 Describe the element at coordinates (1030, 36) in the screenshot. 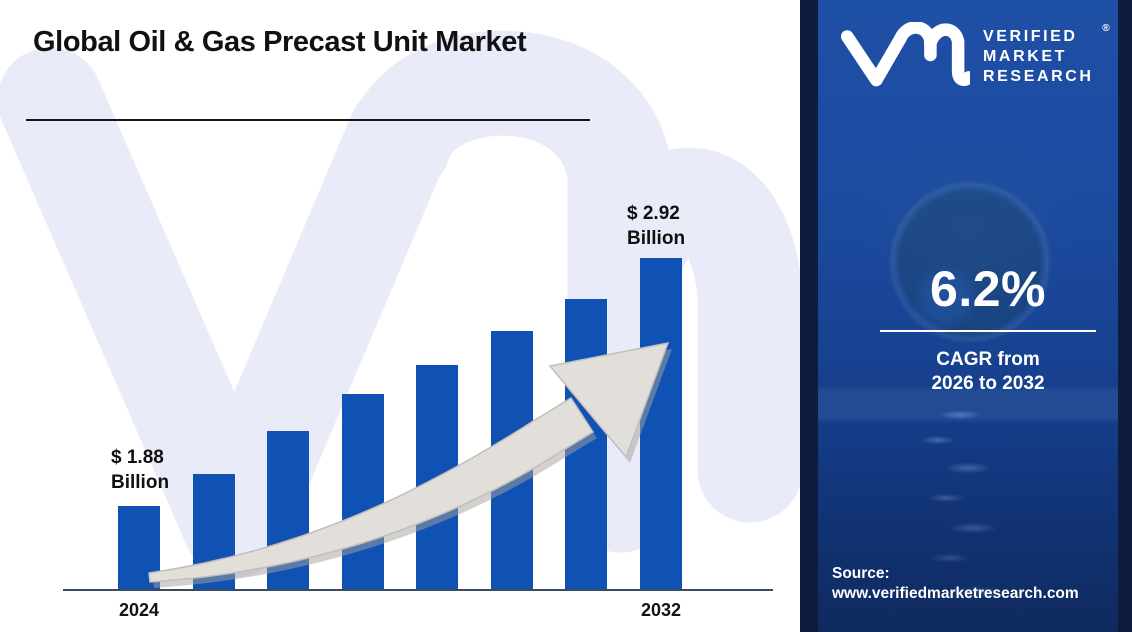

I see `brand-line-1: VERIFIED` at that location.